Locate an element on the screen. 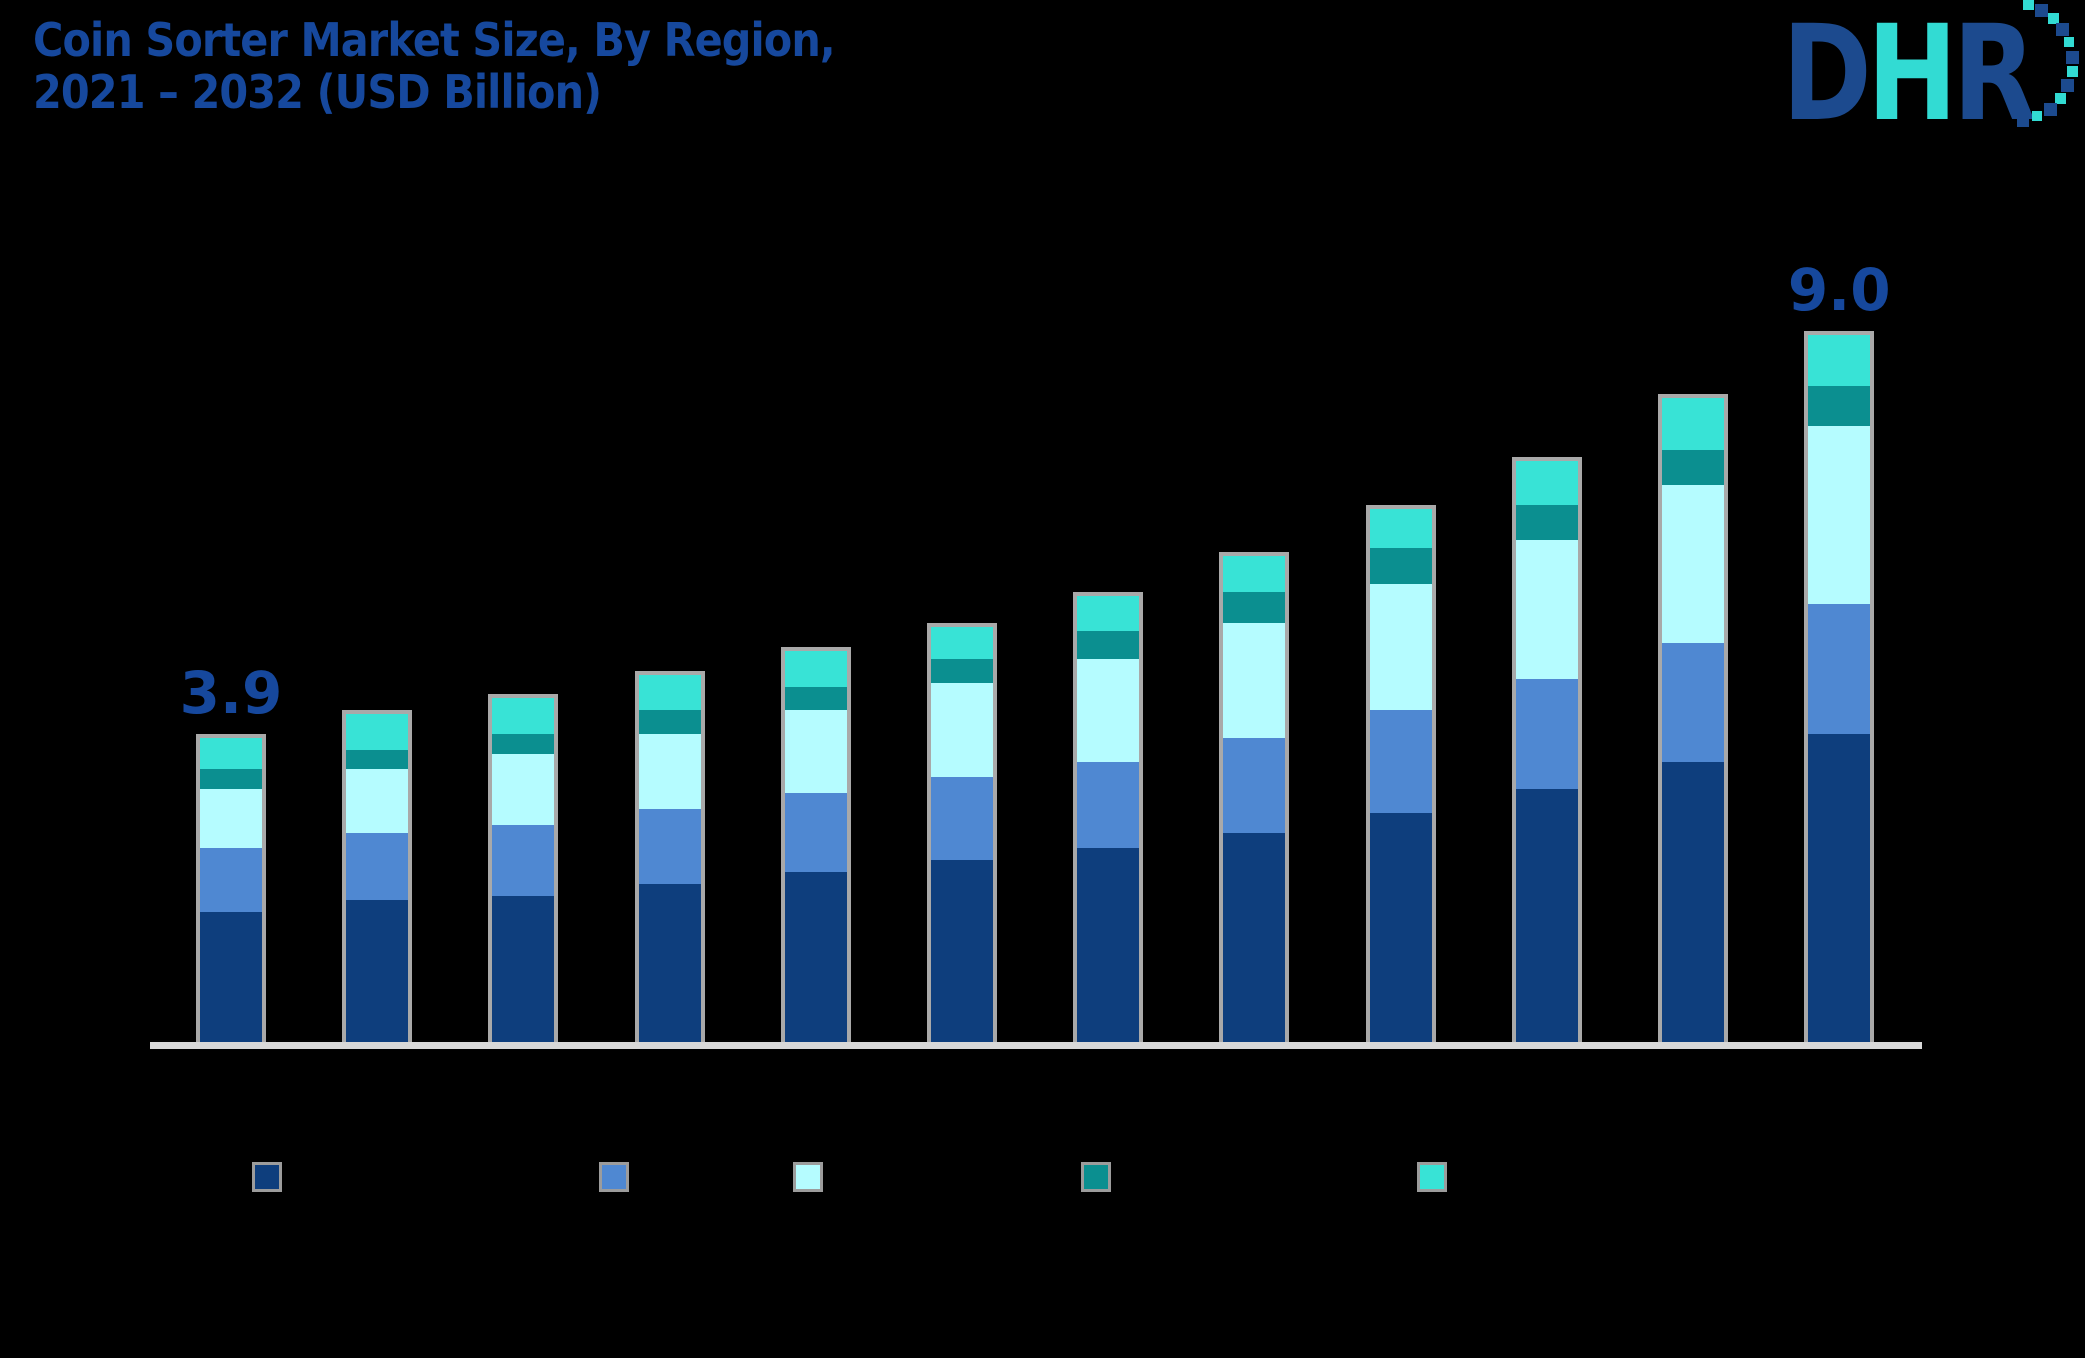 Image resolution: width=2085 pixels, height=1358 pixels. bar-2031 is located at coordinates (1693, 720).